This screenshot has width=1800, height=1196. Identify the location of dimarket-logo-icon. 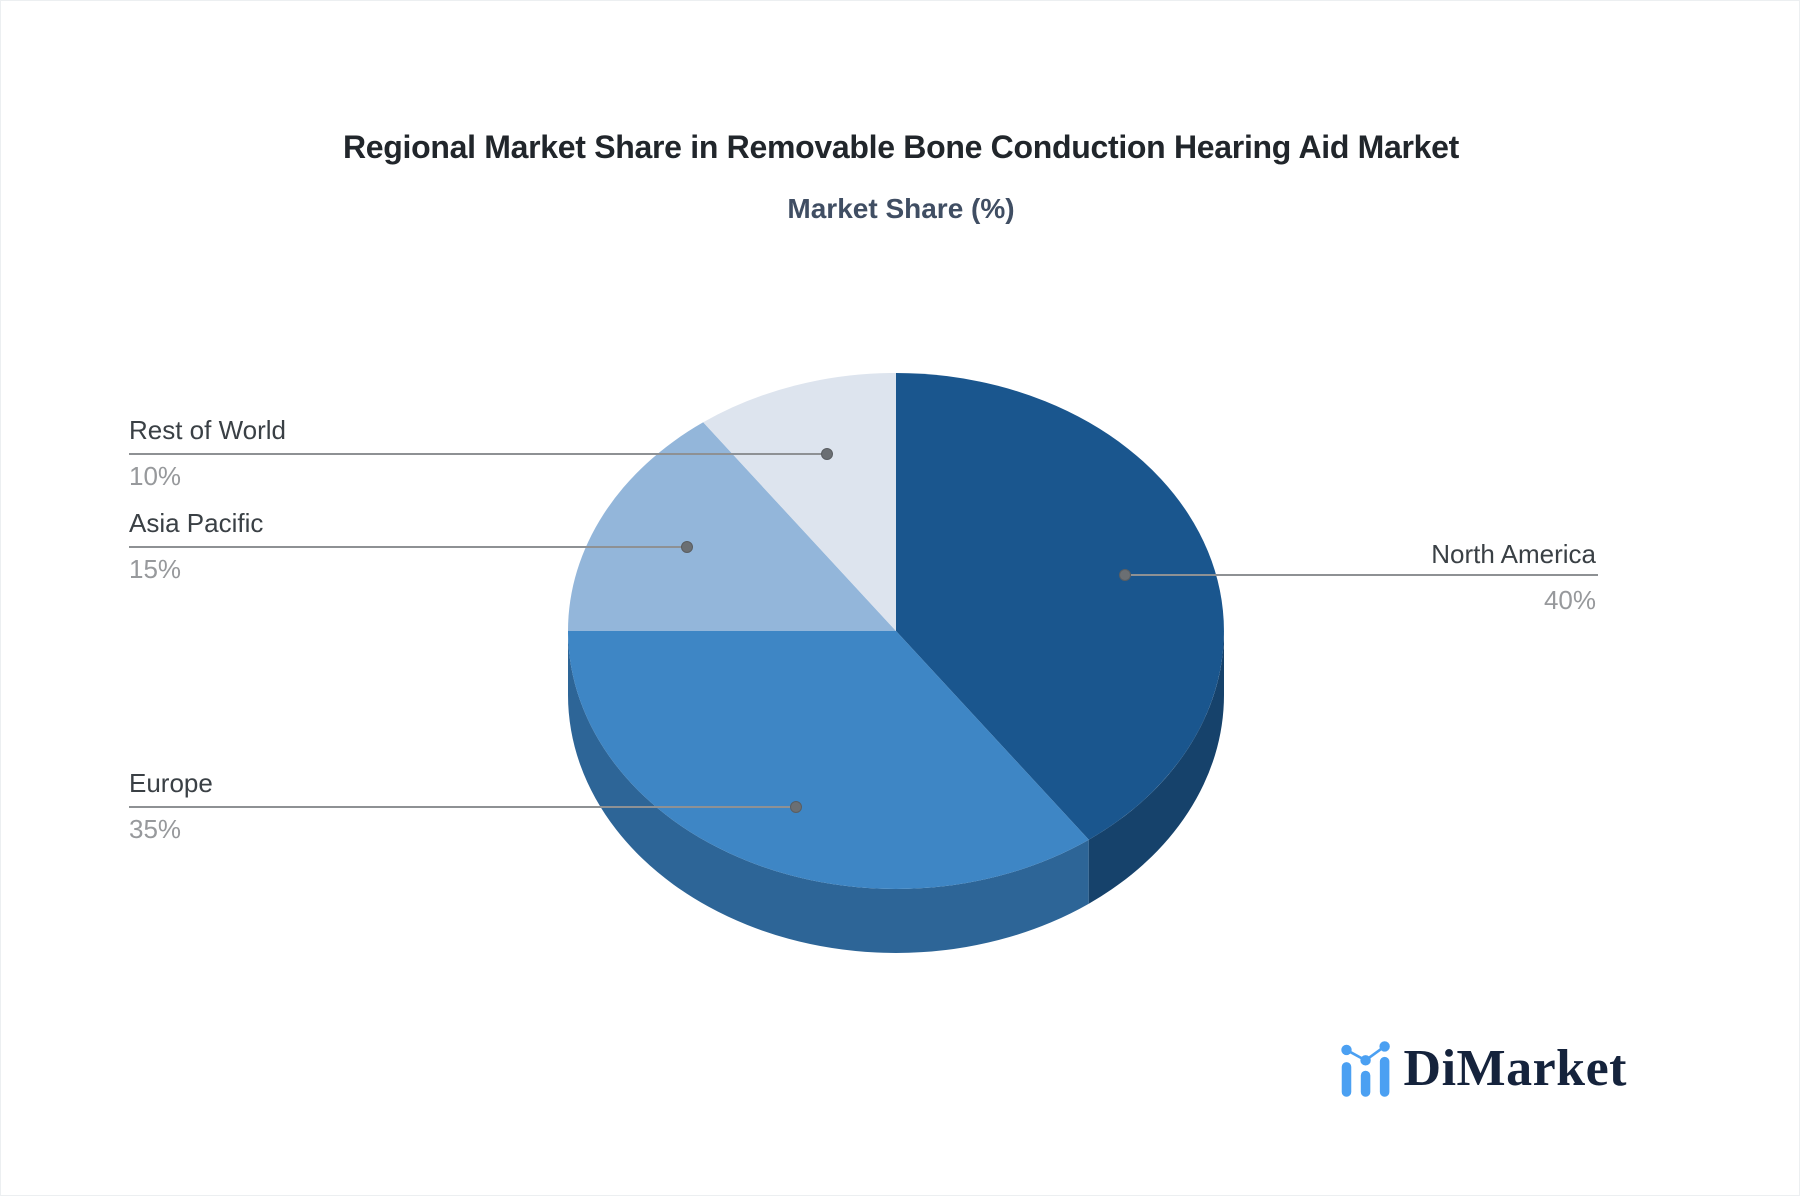
(1365, 1068).